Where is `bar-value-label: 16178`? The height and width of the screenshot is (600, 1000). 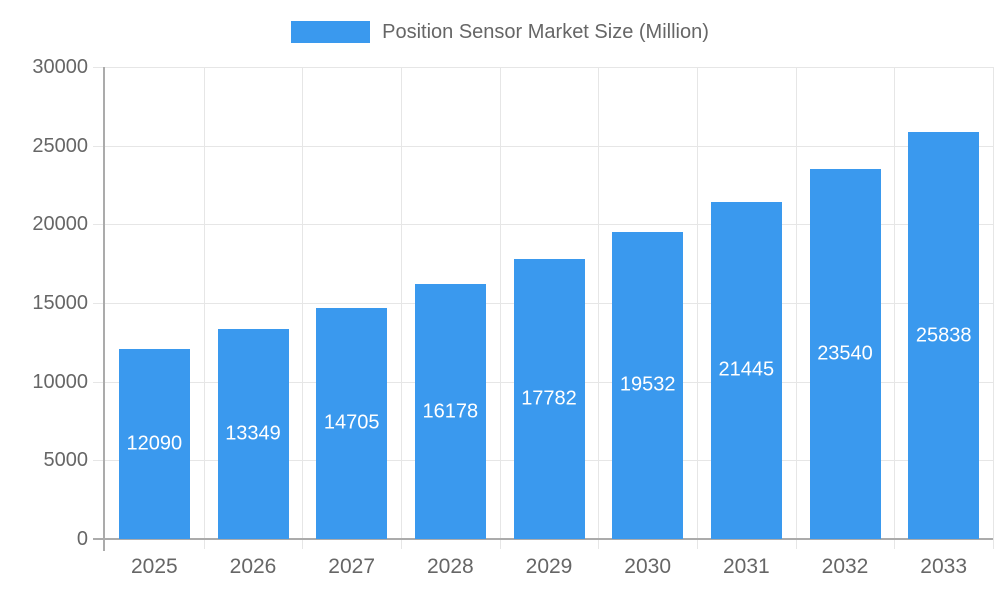 bar-value-label: 16178 is located at coordinates (450, 411).